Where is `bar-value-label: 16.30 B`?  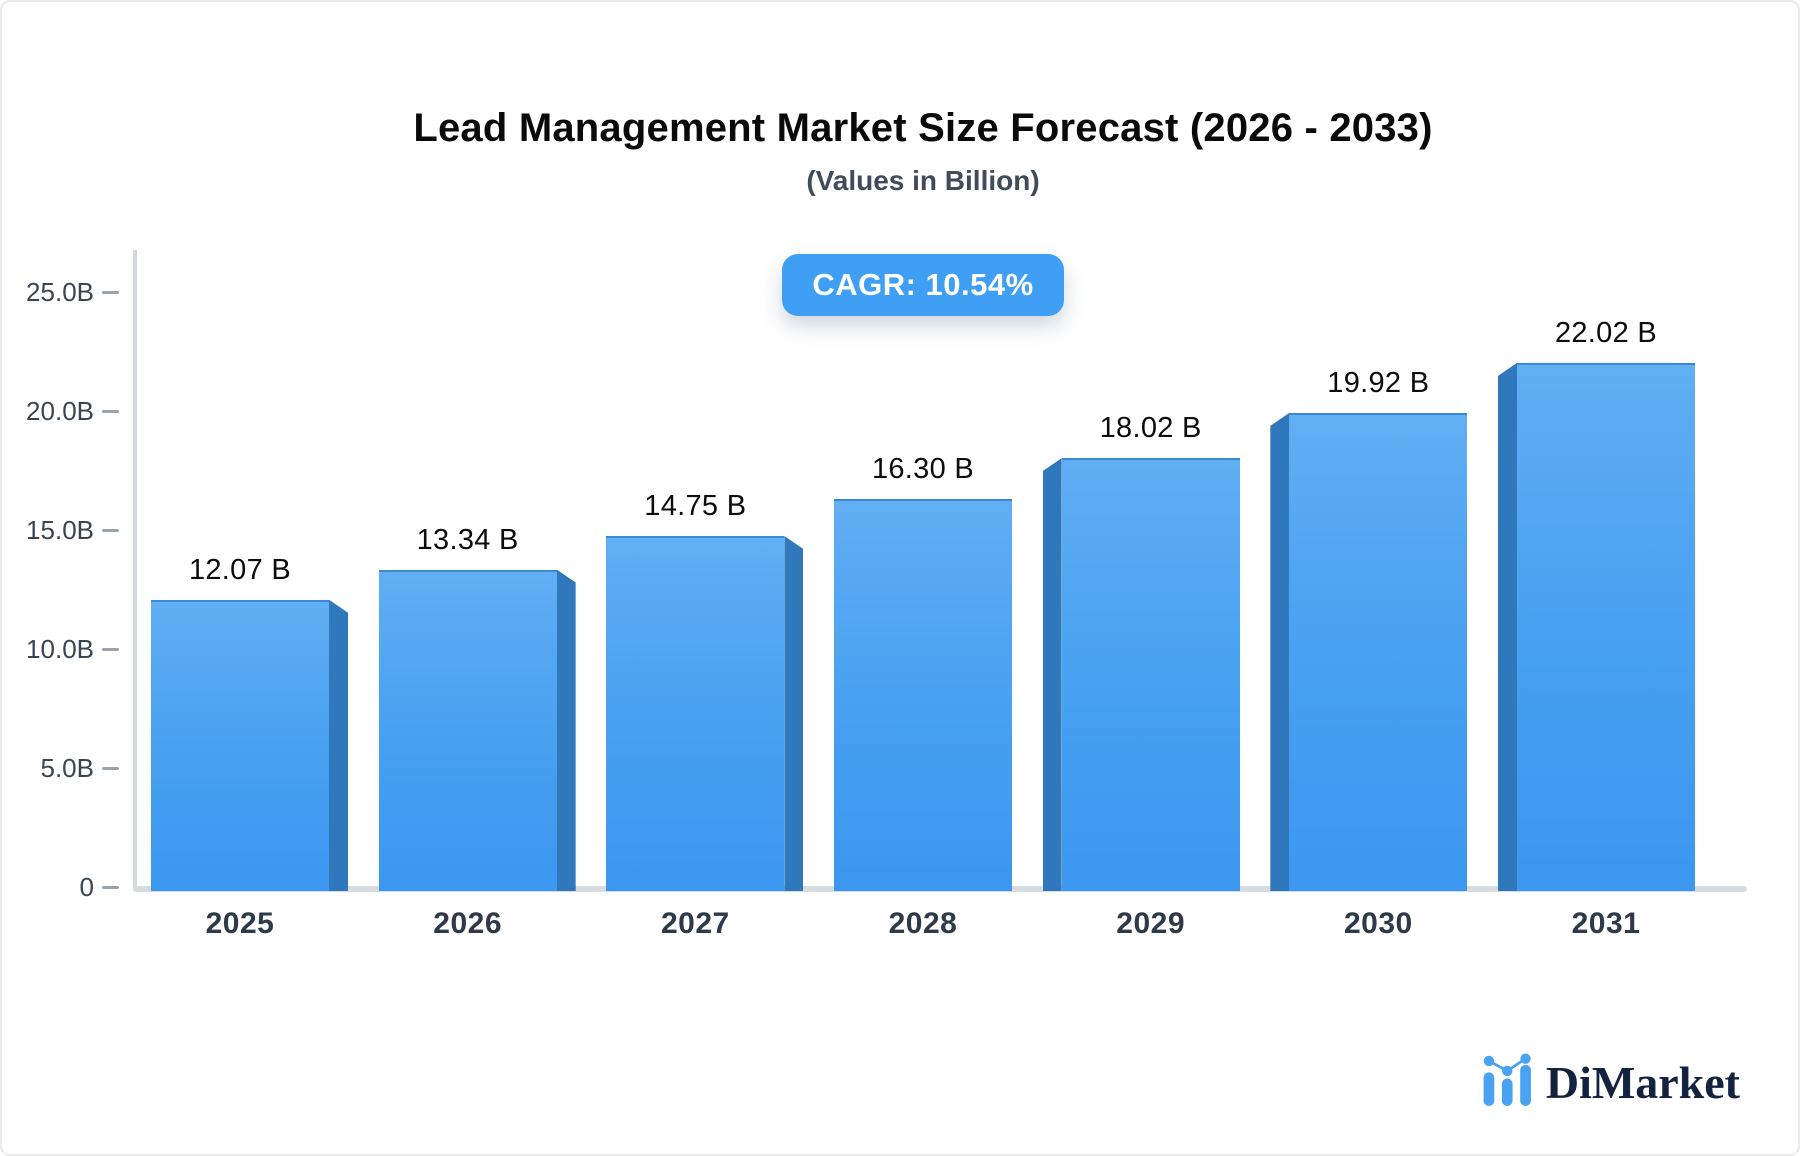
bar-value-label: 16.30 B is located at coordinates (923, 469).